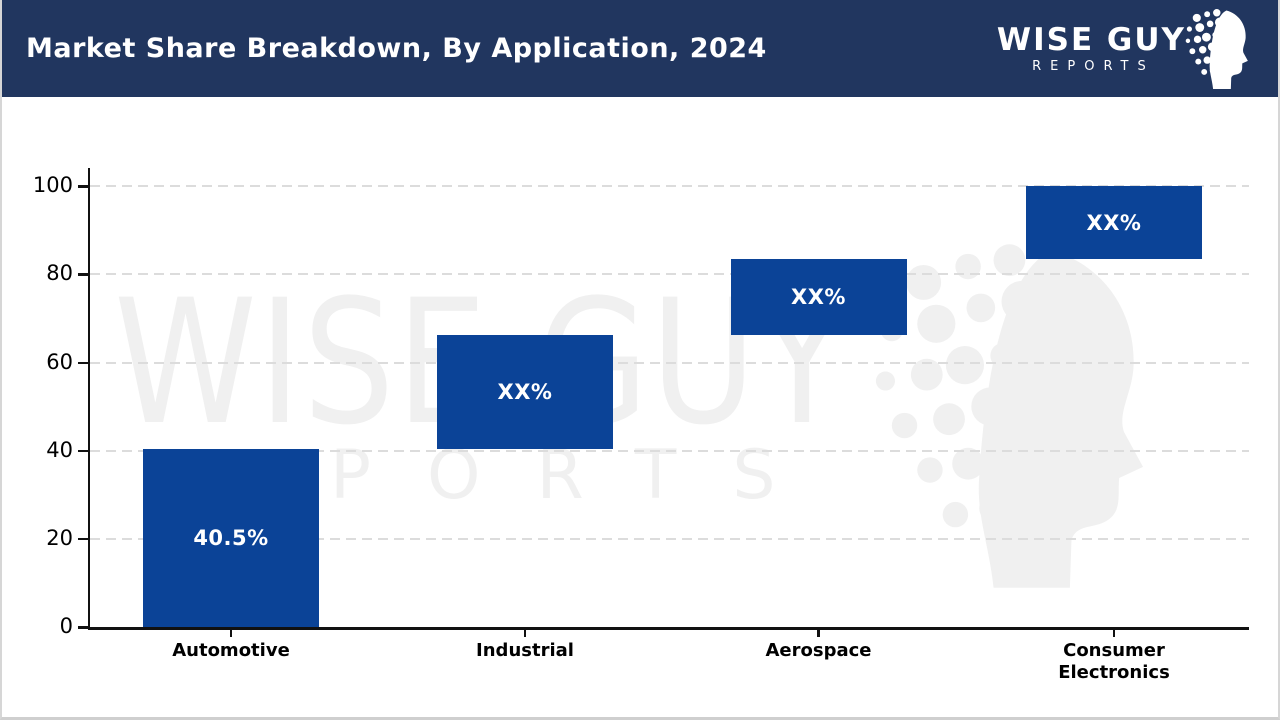 The height and width of the screenshot is (720, 1280). Describe the element at coordinates (1216, 48) in the screenshot. I see `wiseguy-head-icon` at that location.